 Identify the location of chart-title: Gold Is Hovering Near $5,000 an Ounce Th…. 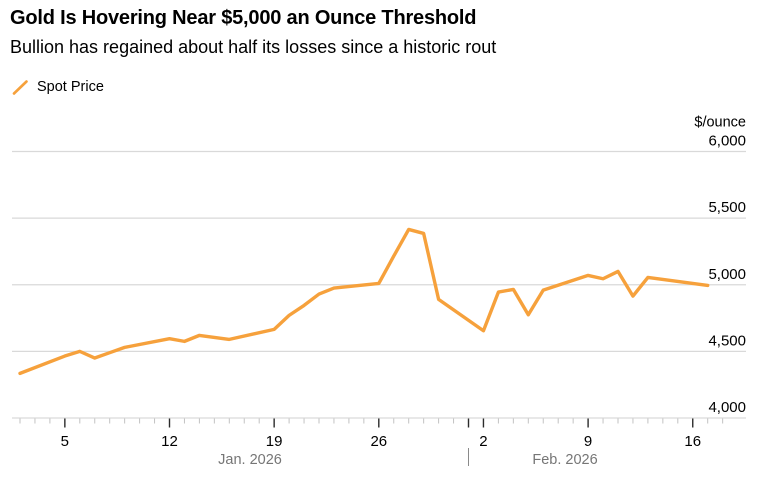
(243, 18).